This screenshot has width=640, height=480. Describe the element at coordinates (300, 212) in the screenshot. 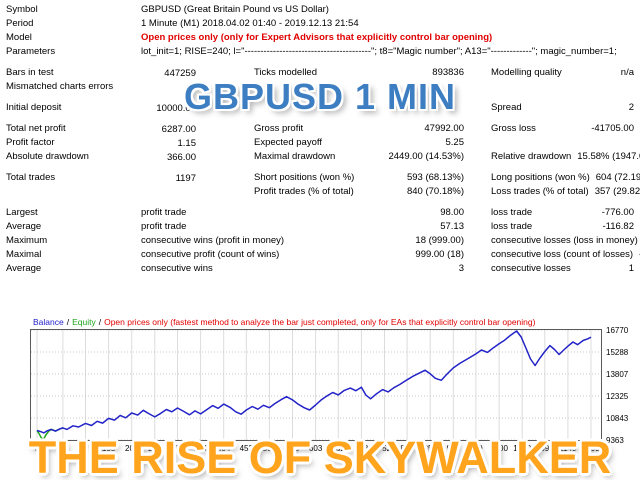

I see `row-mid-pair: profit trade 98.00` at that location.